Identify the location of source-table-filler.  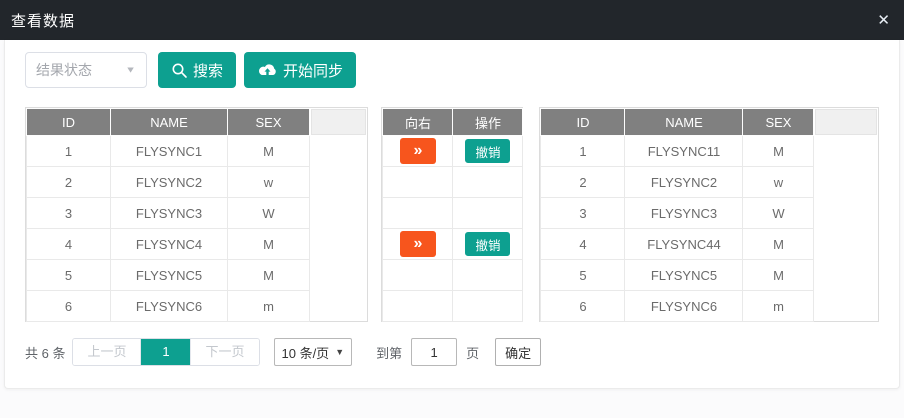
(339, 214).